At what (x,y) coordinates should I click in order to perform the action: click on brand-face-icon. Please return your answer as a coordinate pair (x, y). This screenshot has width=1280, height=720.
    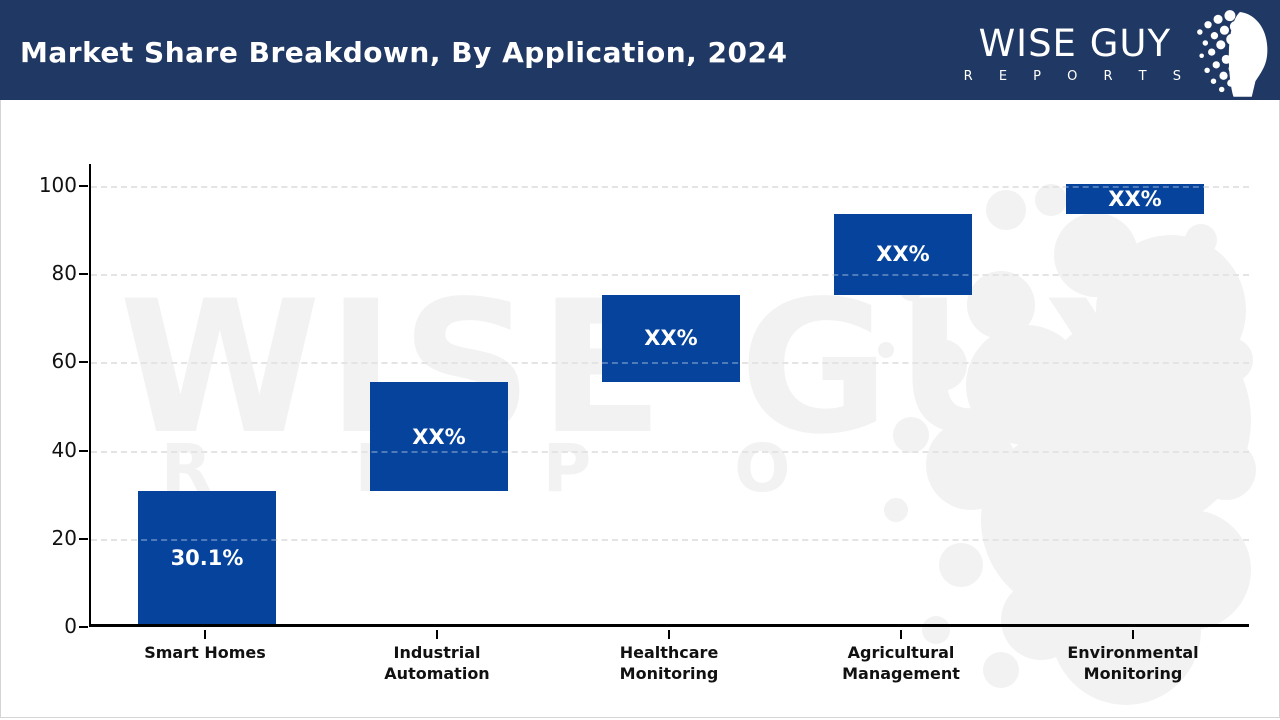
    Looking at the image, I should click on (1232, 53).